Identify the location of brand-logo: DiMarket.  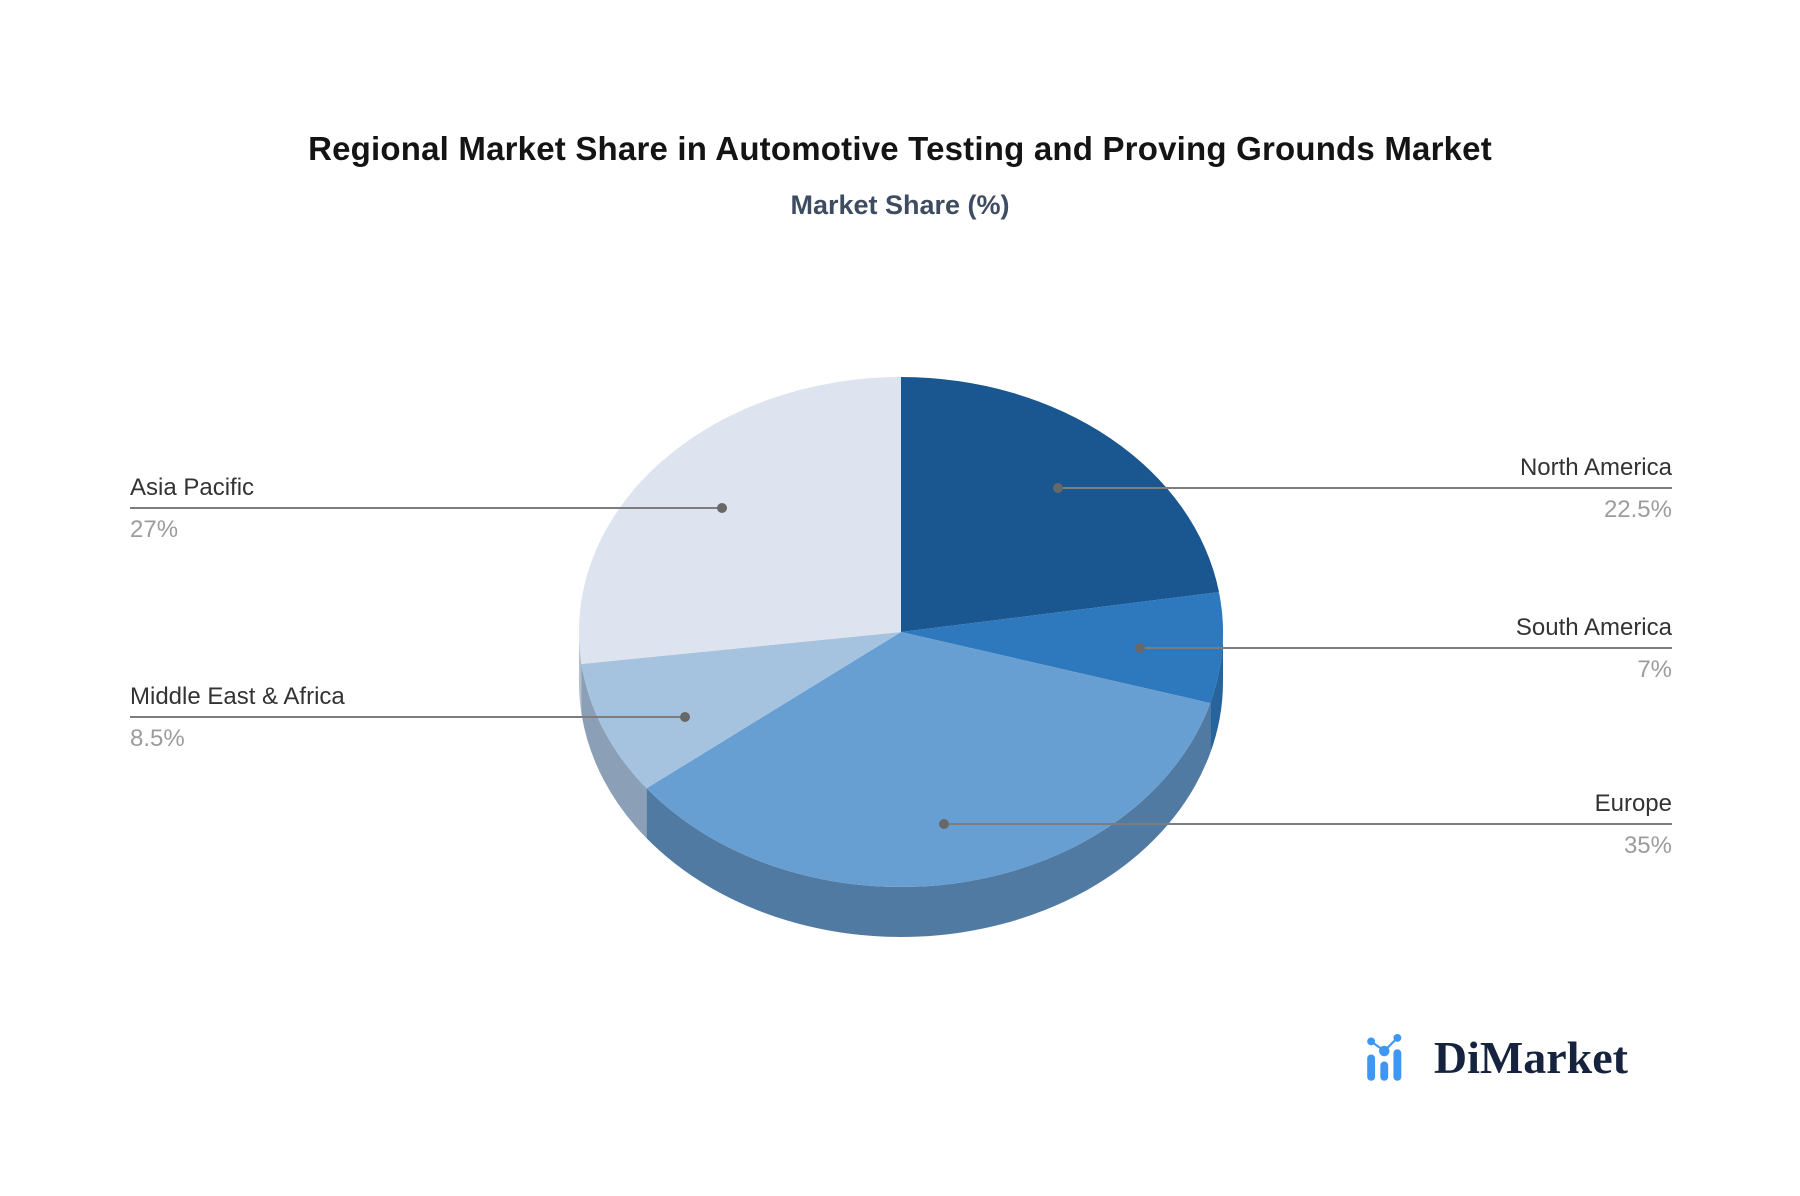
(1496, 1058).